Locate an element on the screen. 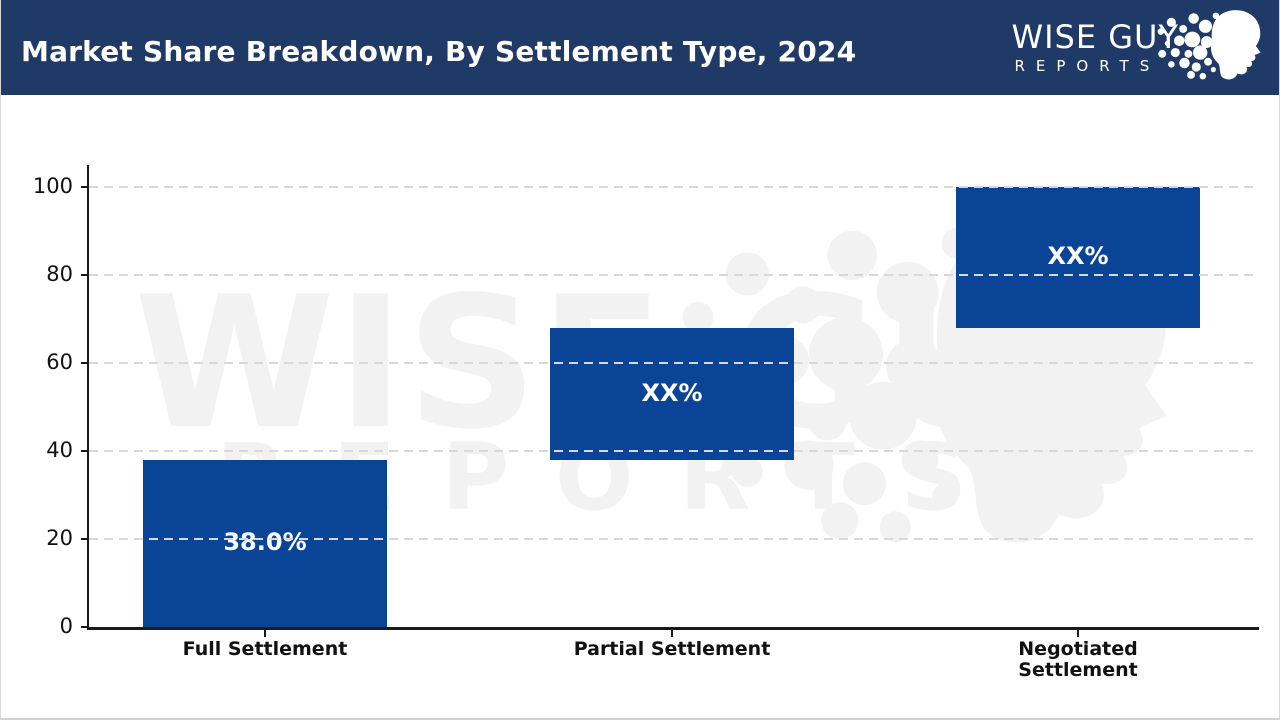 The width and height of the screenshot is (1280, 720). wiseguy-logo-text: WISE GUY REPORTS is located at coordinates (1095, 48).